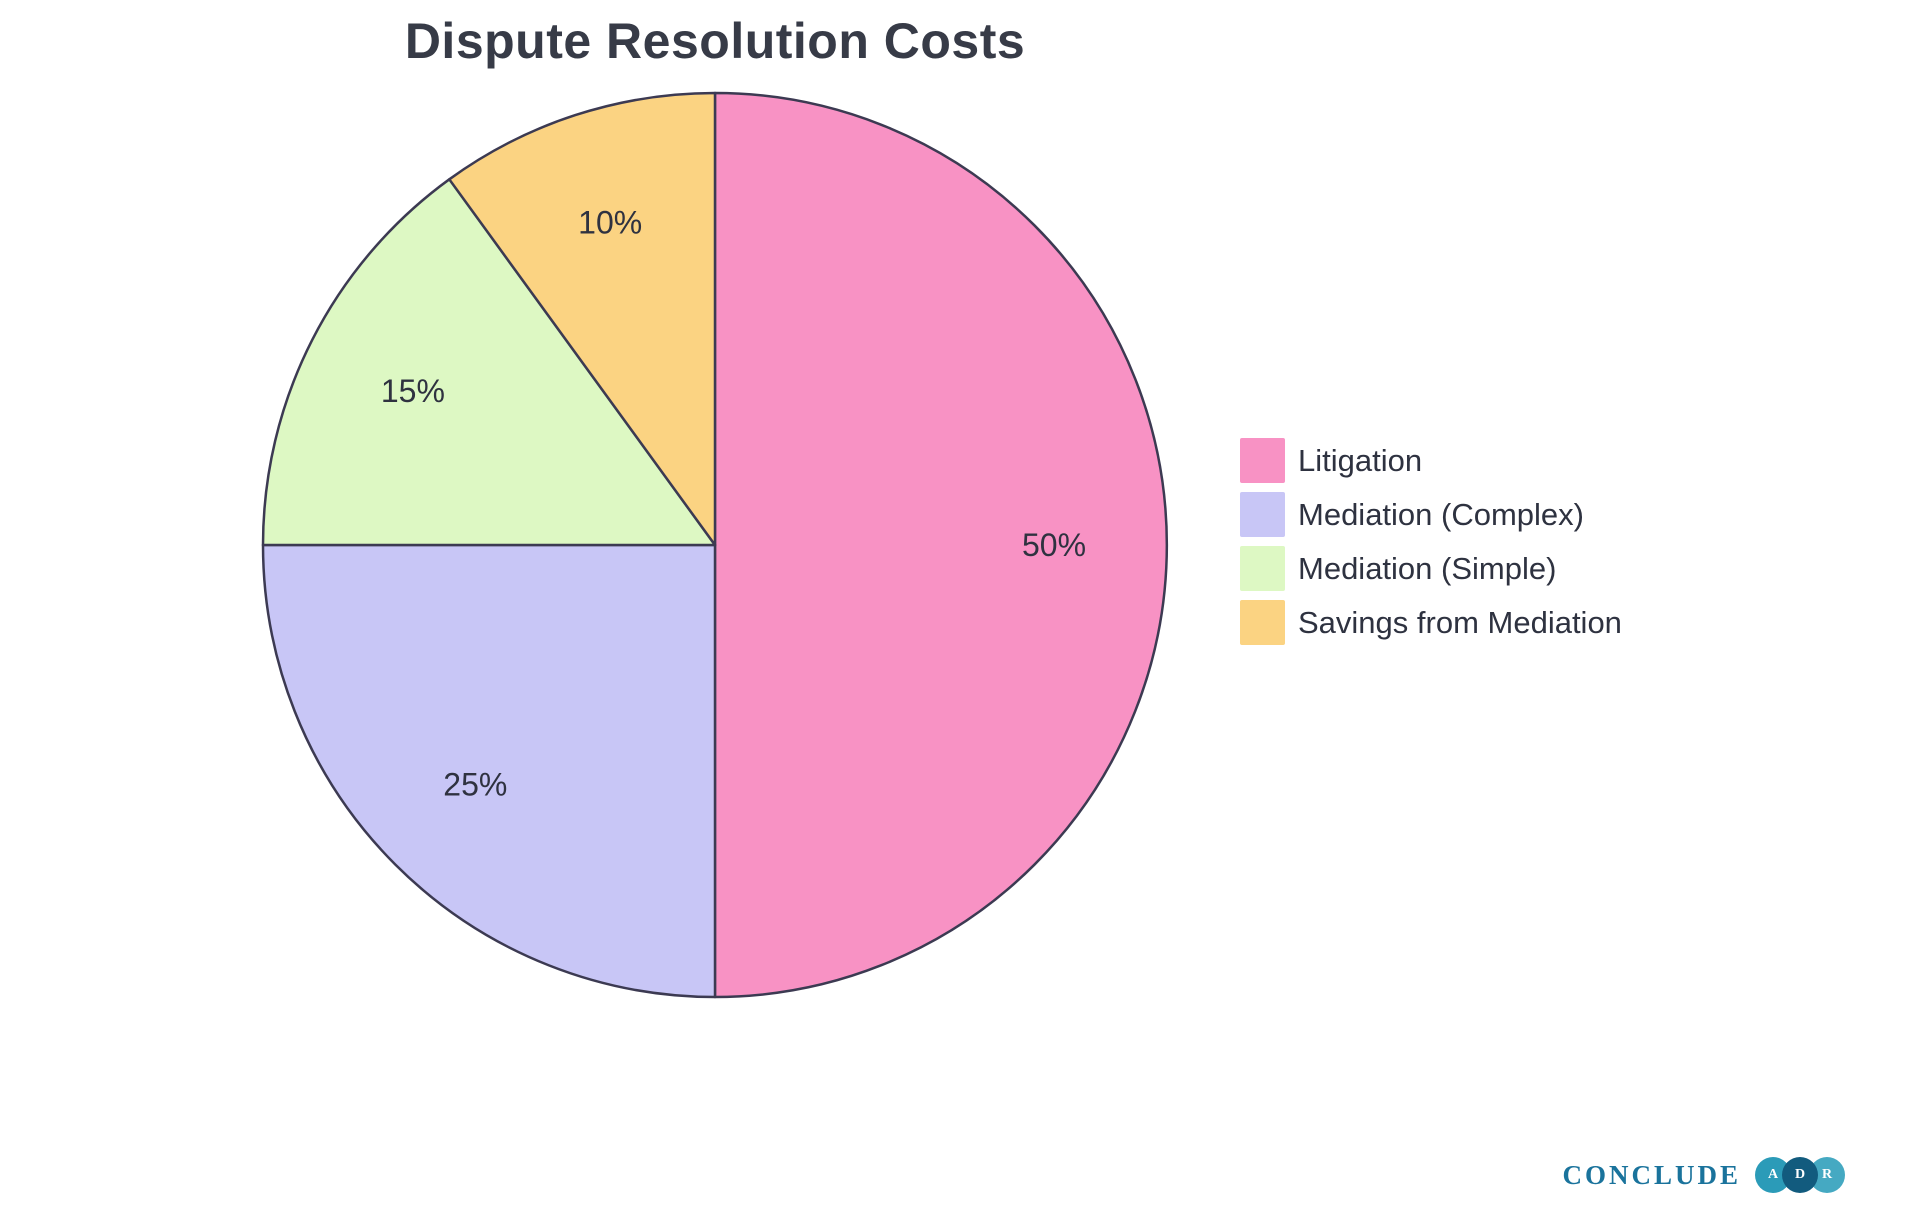 The width and height of the screenshot is (1920, 1215). I want to click on brand-badge-d-icon: D, so click(1800, 1175).